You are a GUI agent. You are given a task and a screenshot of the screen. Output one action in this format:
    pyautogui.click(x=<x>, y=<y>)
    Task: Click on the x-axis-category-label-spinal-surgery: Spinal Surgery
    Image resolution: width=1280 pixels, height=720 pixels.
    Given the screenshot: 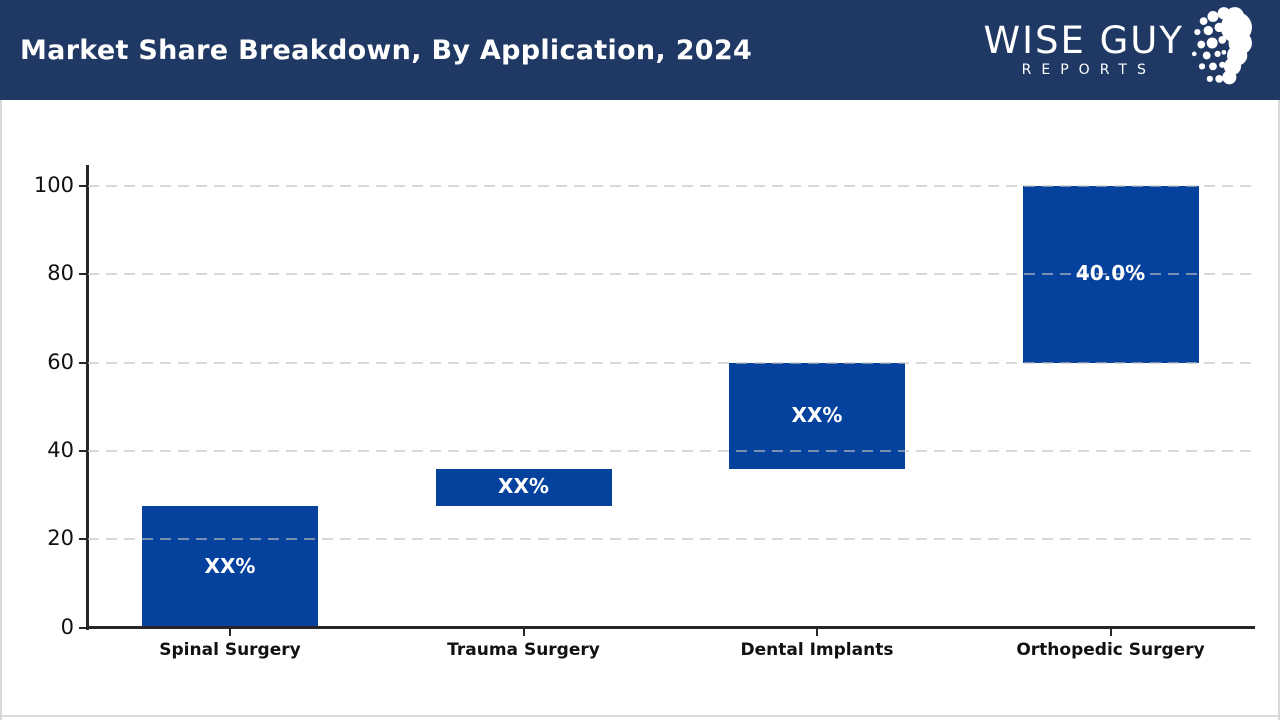 What is the action you would take?
    pyautogui.click(x=230, y=650)
    